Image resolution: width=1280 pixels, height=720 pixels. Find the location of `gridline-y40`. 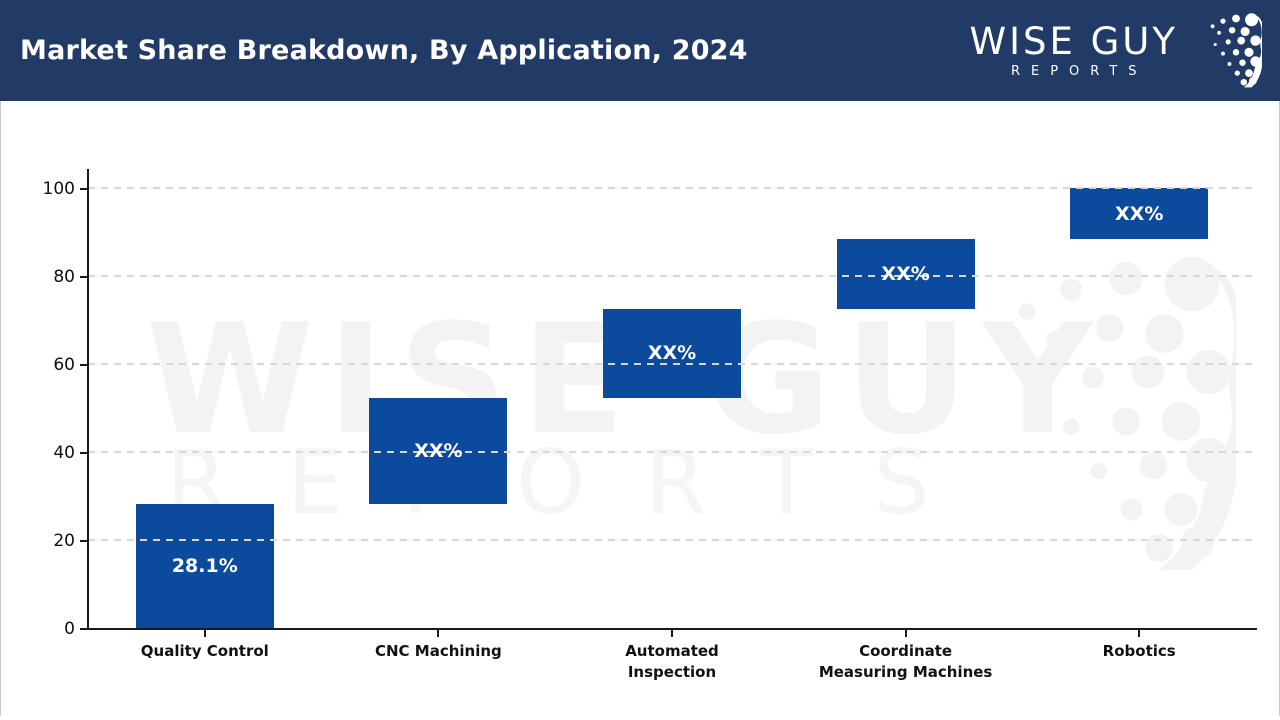

gridline-y40 is located at coordinates (672, 452).